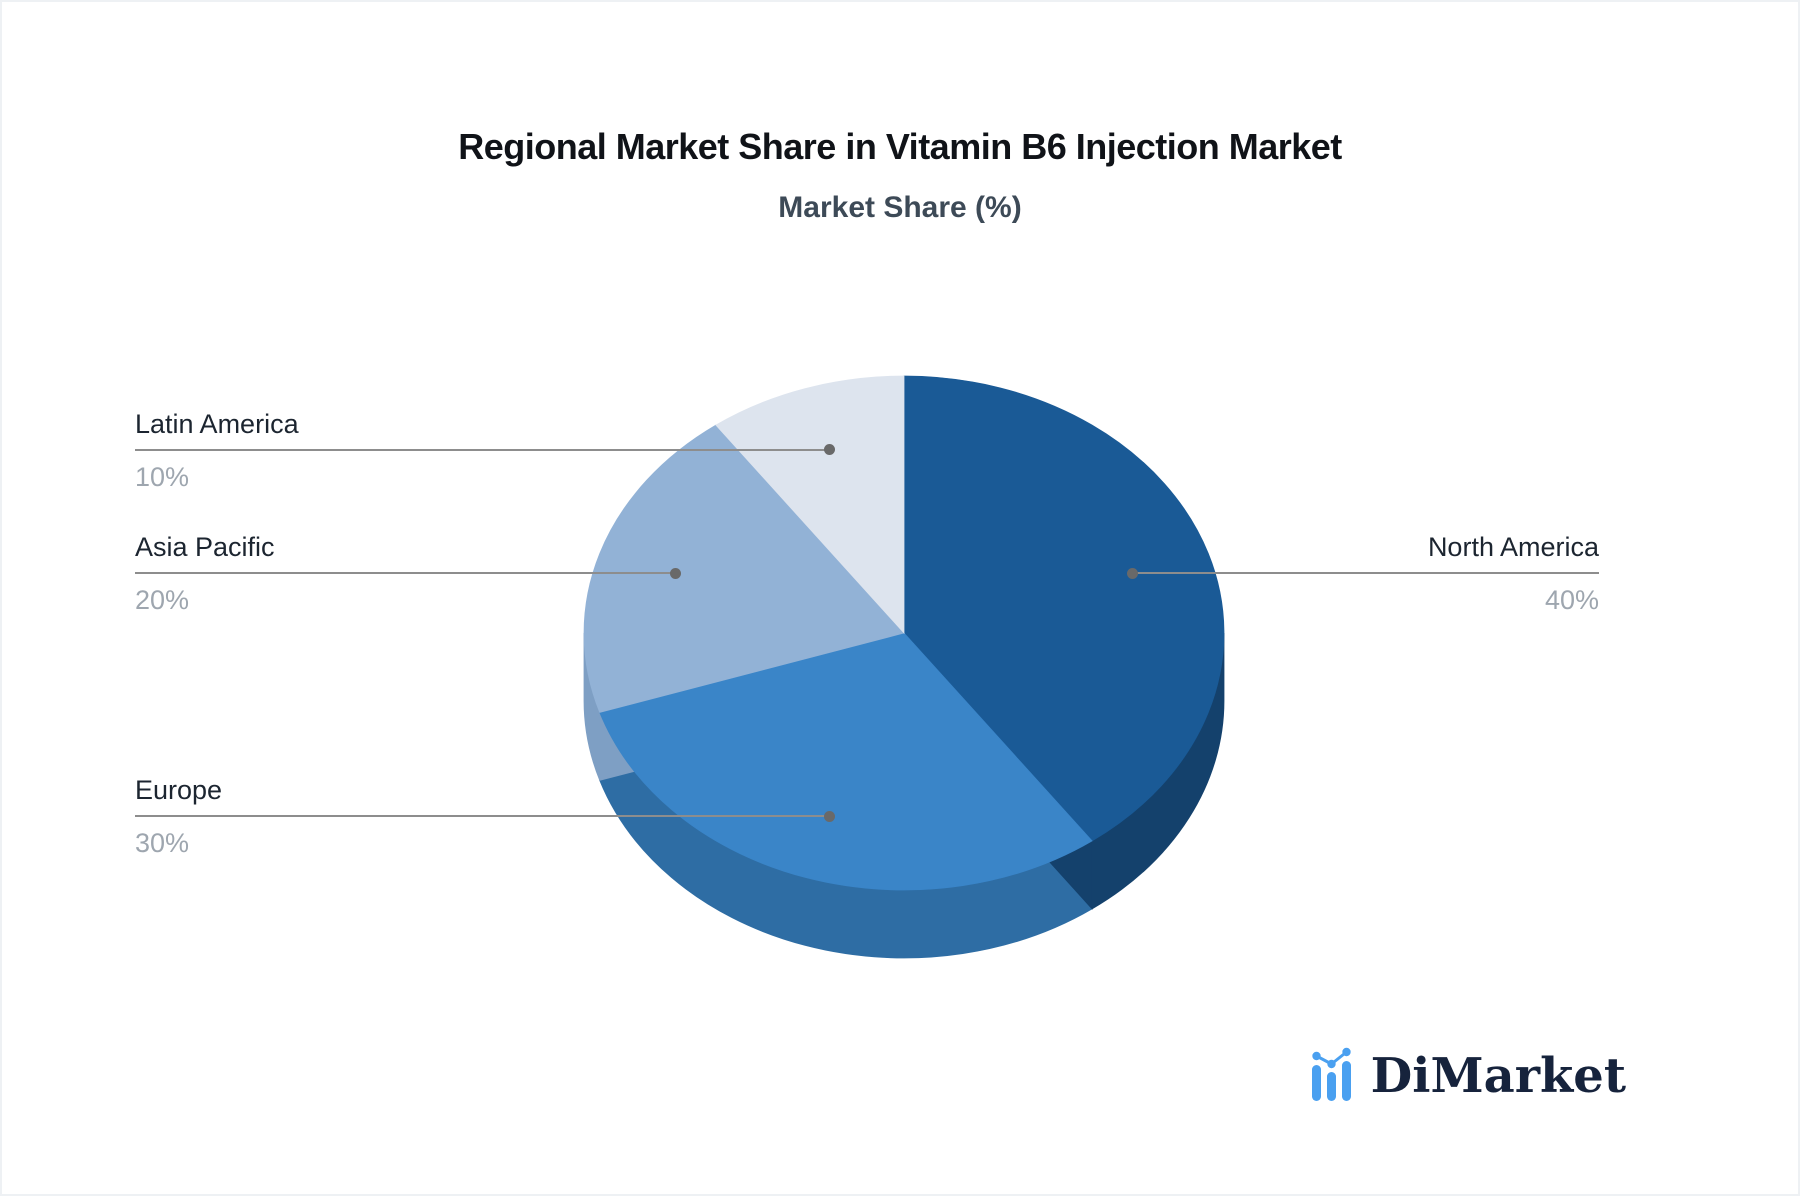 This screenshot has width=1800, height=1196. Describe the element at coordinates (1365, 573) in the screenshot. I see `leader-line-north-america` at that location.